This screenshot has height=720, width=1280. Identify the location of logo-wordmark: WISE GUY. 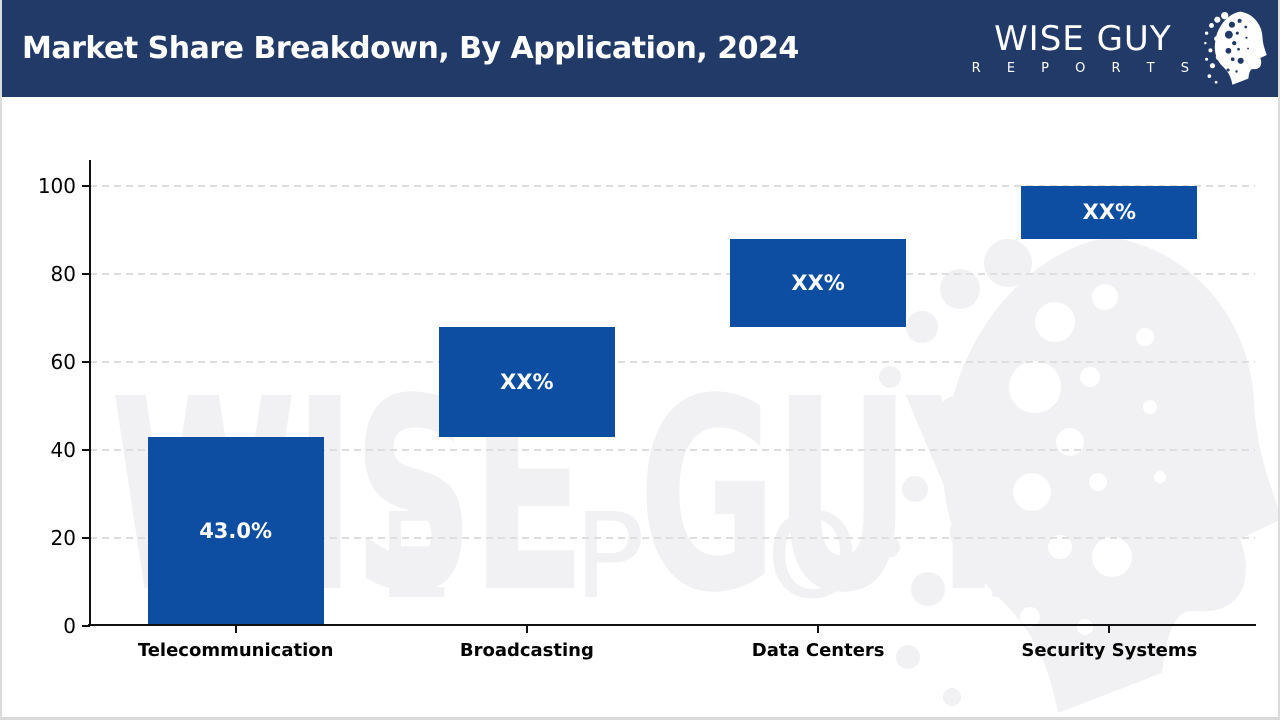
(1083, 39).